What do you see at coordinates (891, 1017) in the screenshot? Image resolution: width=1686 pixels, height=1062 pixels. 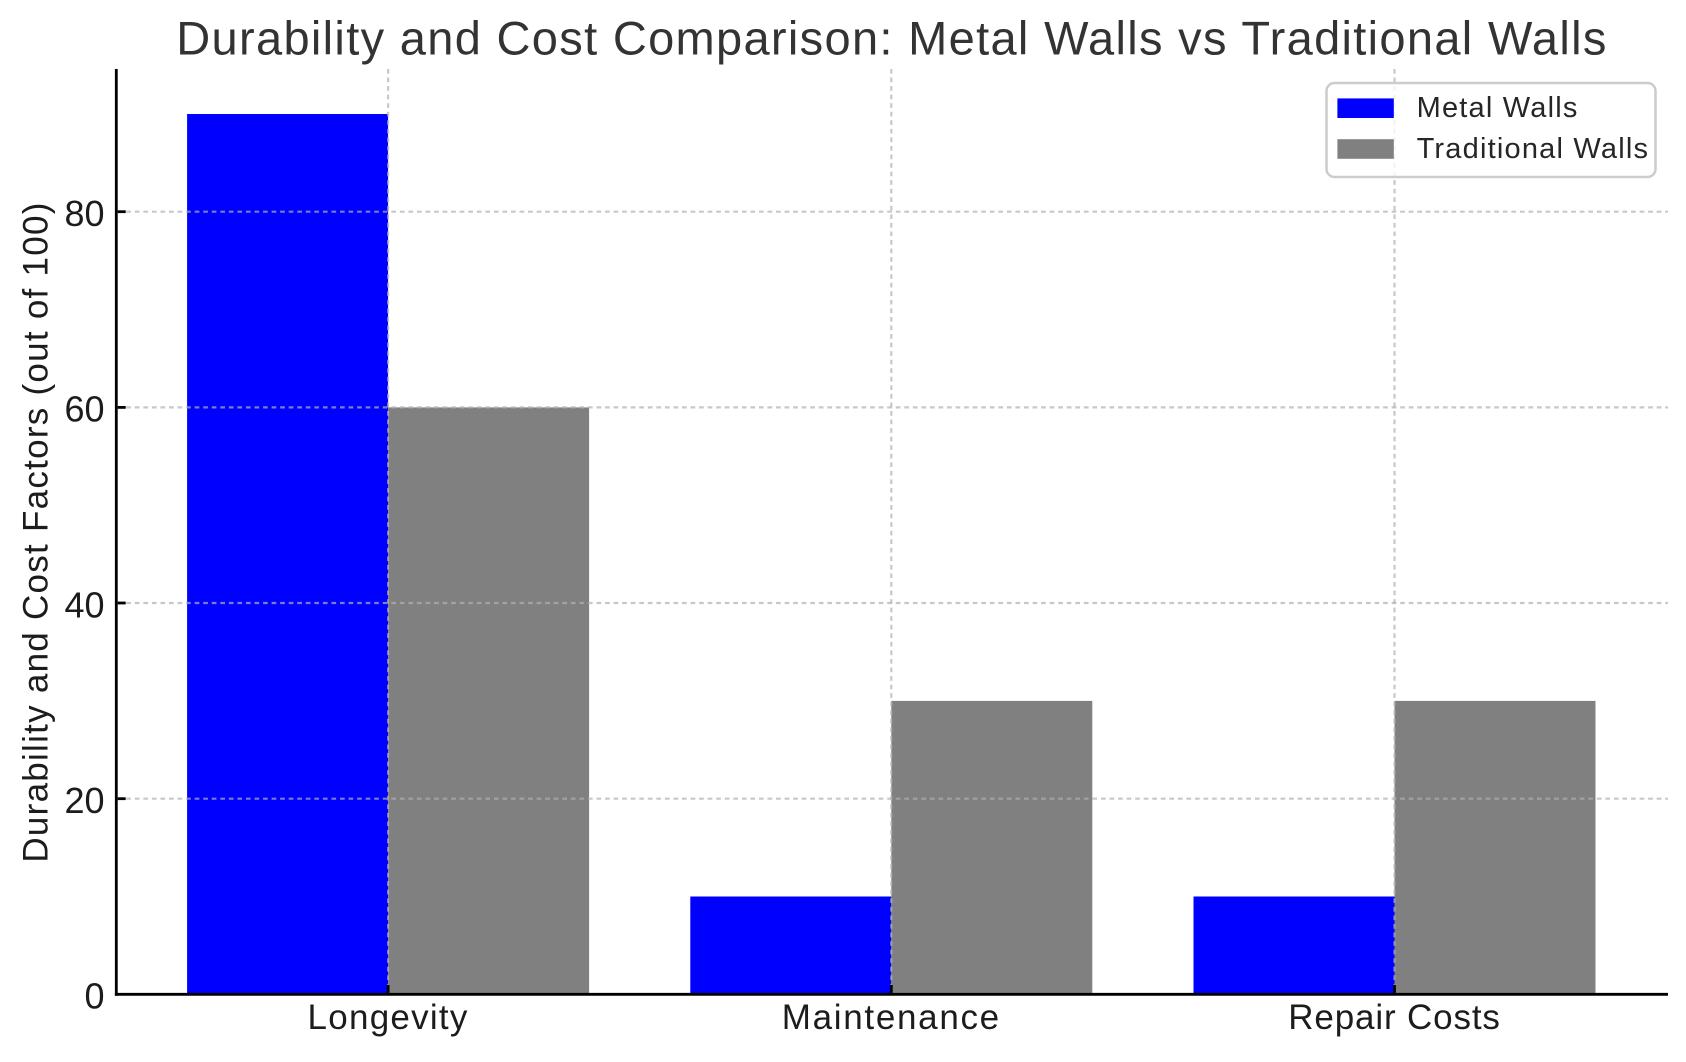 I see `svg-text: Maintenance` at bounding box center [891, 1017].